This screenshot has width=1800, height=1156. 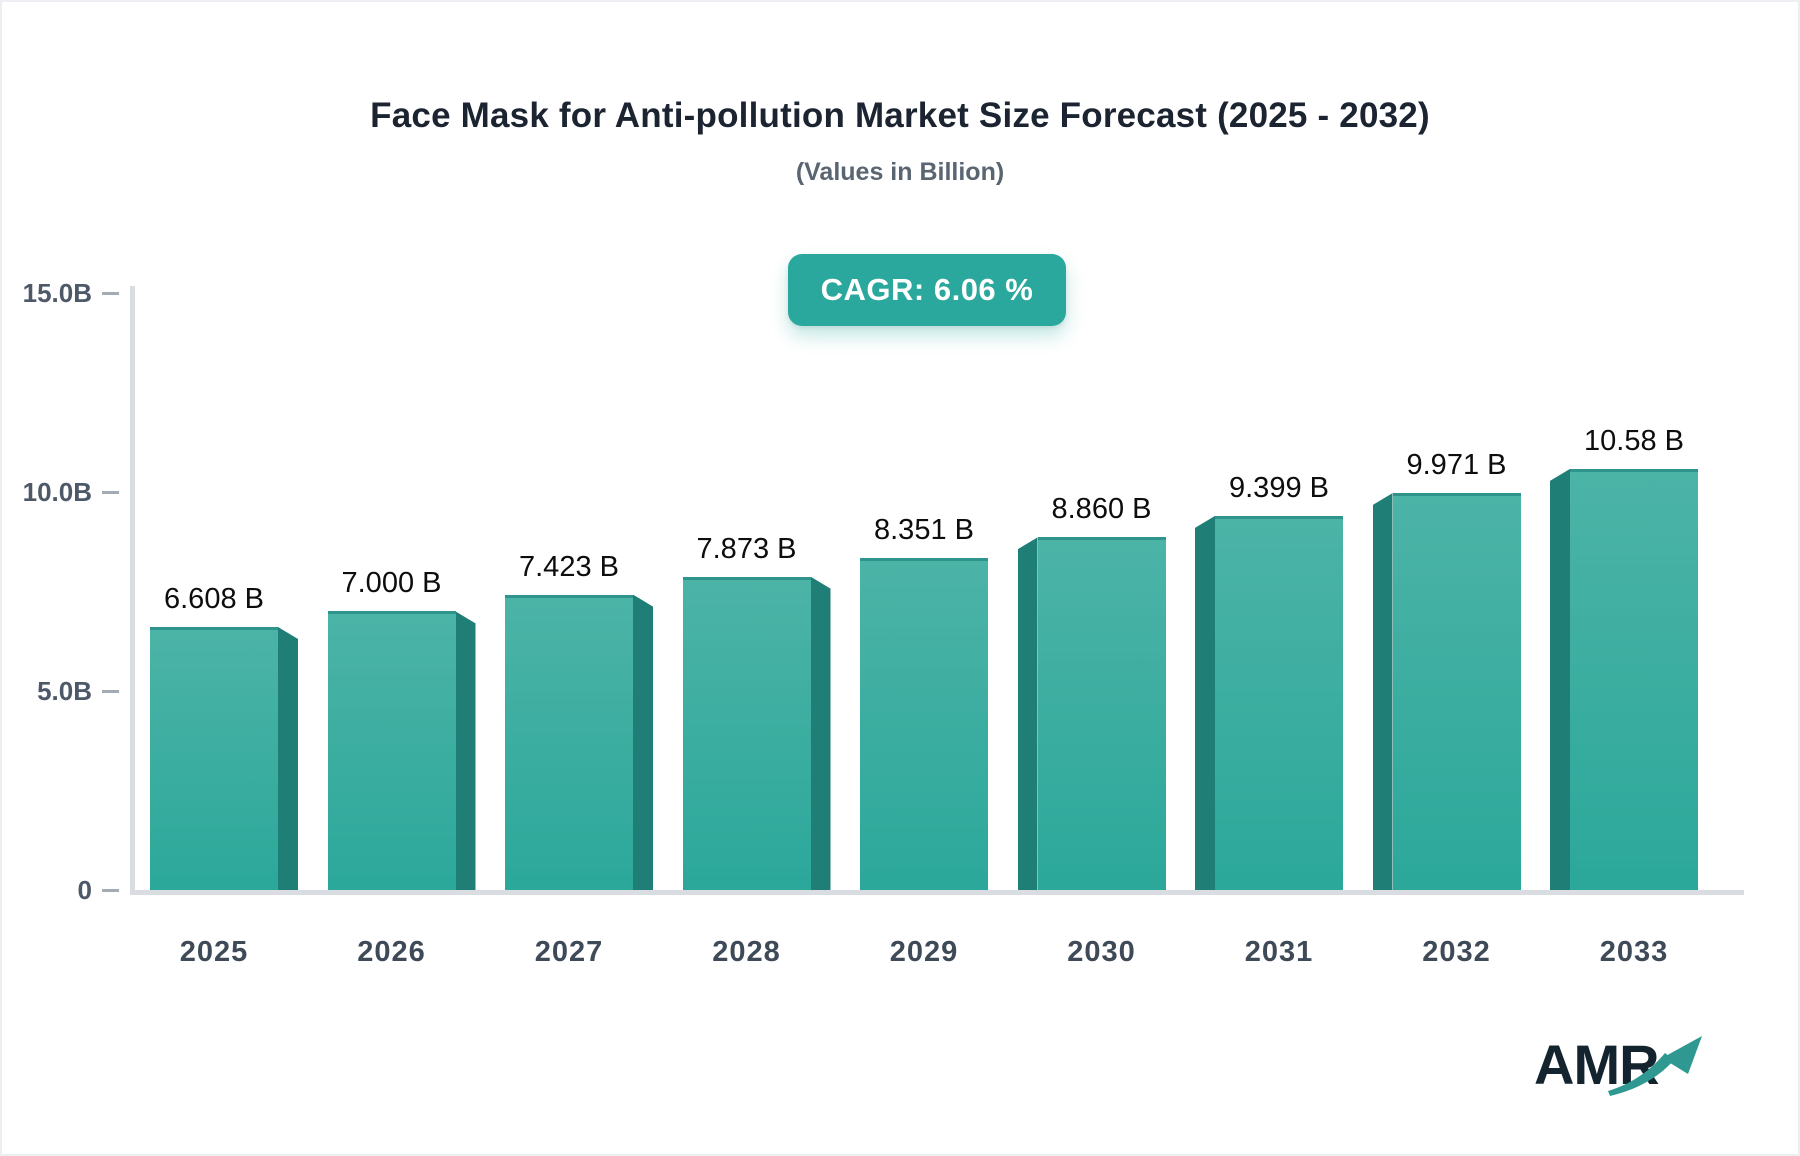 What do you see at coordinates (569, 952) in the screenshot?
I see `x-axis-label-2027: 2027` at bounding box center [569, 952].